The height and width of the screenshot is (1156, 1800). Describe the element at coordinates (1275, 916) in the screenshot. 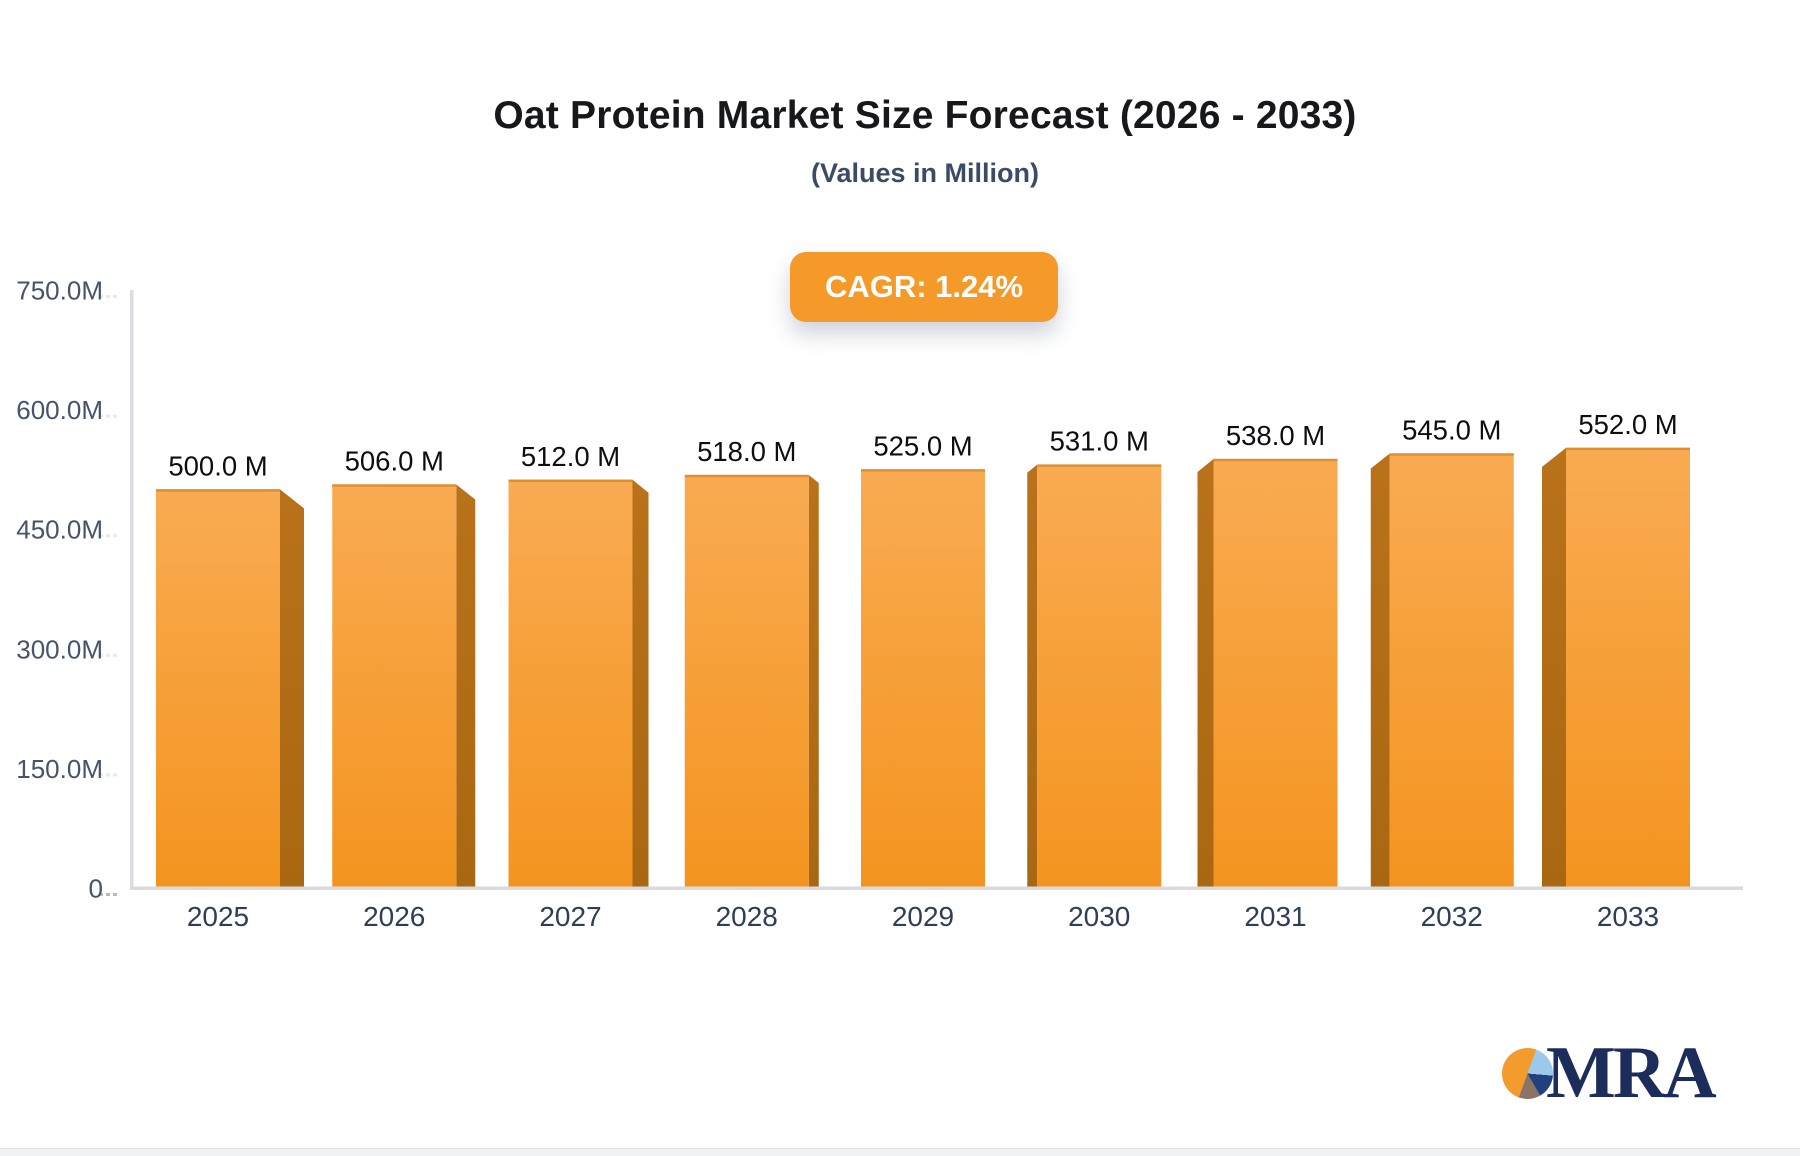

I see `x-axis-year-label: 2031` at that location.